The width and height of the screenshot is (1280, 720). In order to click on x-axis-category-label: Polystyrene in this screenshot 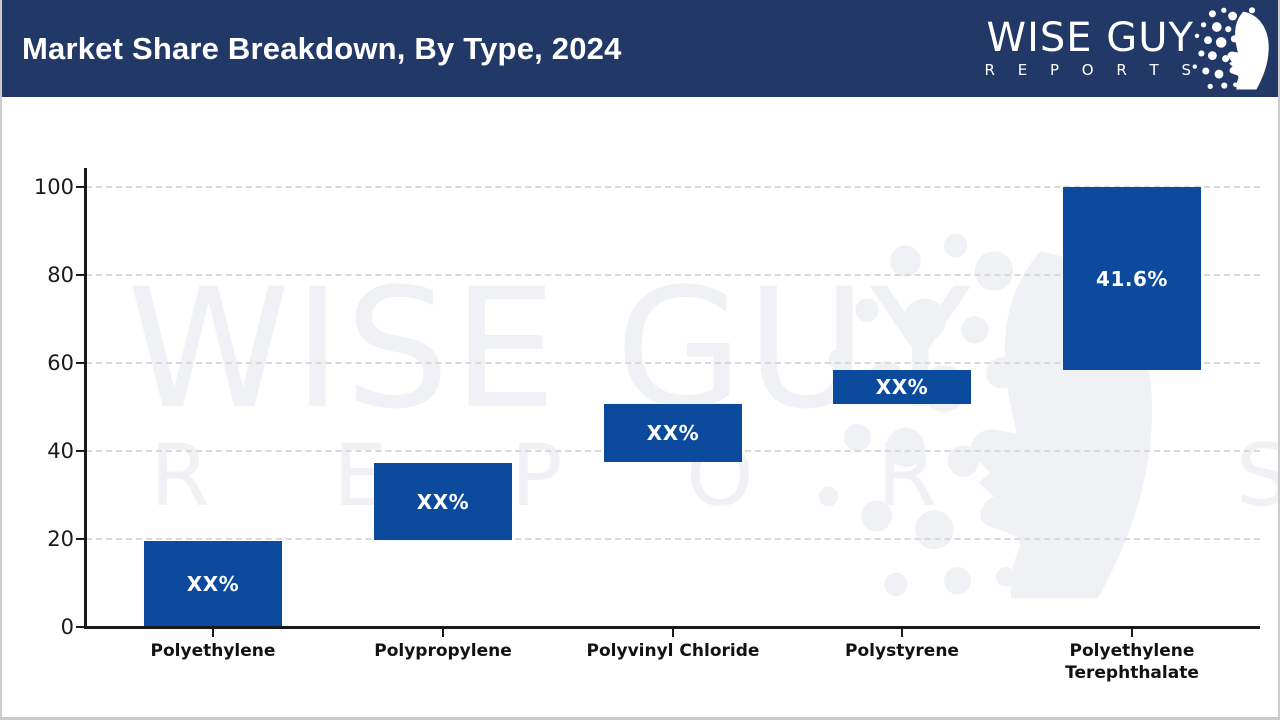, I will do `click(902, 651)`.